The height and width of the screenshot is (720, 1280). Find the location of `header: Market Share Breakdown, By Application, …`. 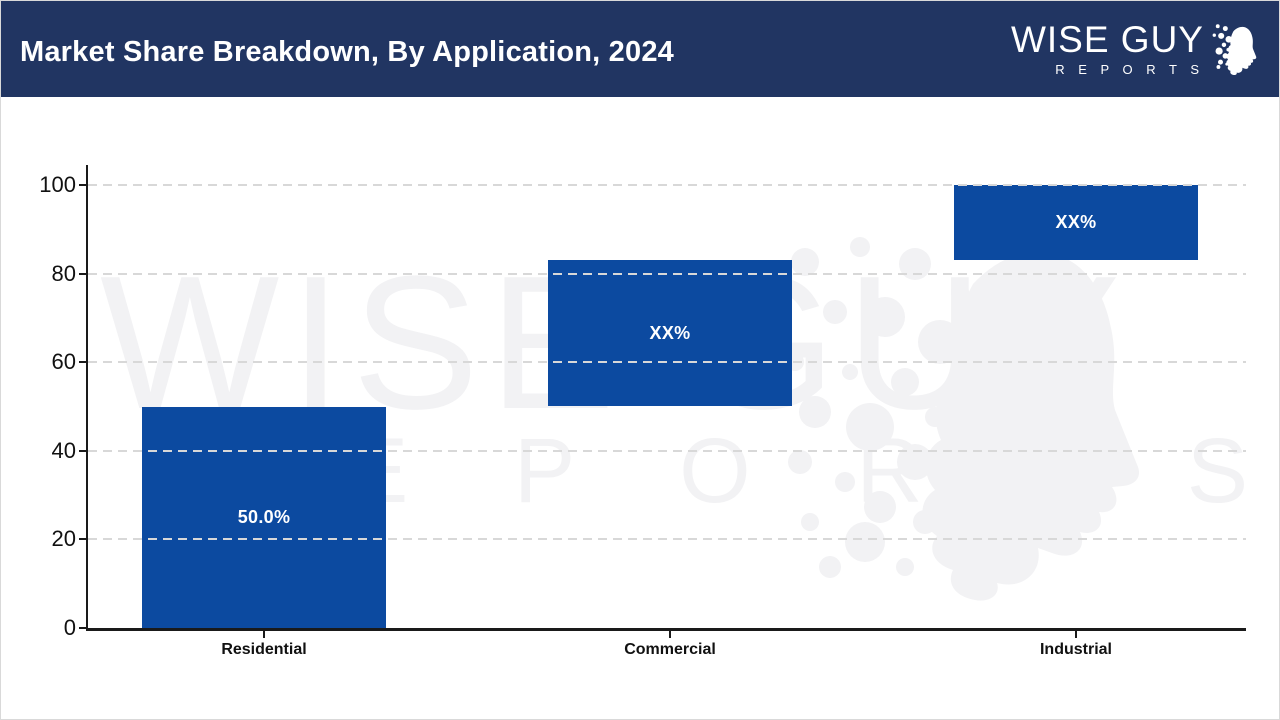

header: Market Share Breakdown, By Application, … is located at coordinates (640, 48).